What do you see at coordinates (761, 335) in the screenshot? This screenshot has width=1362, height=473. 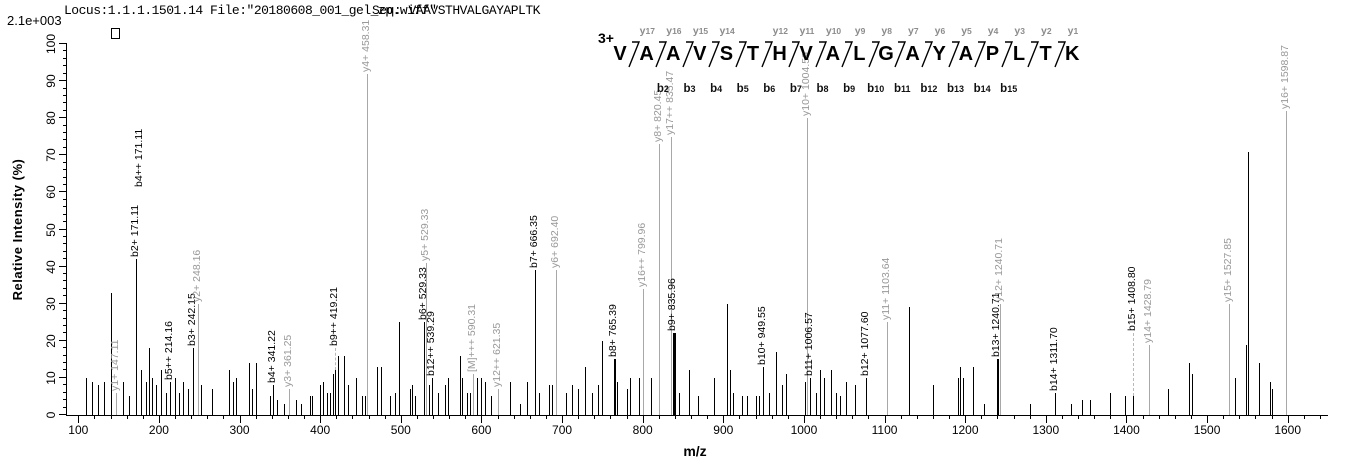 I see `peak-b10-label: b10+ 949.55` at bounding box center [761, 335].